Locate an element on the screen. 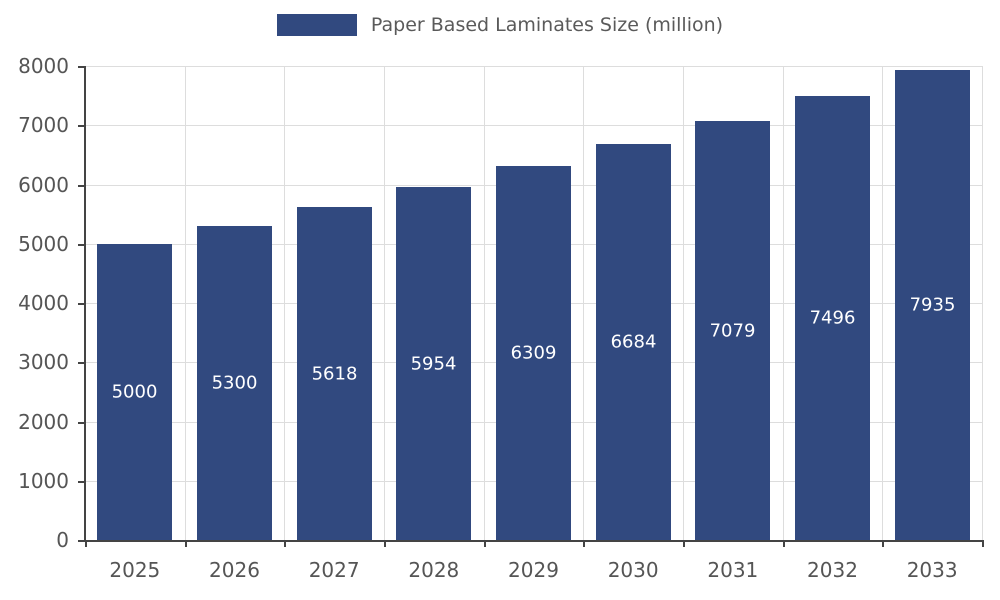 The image size is (1000, 600). bar-2032 is located at coordinates (832, 318).